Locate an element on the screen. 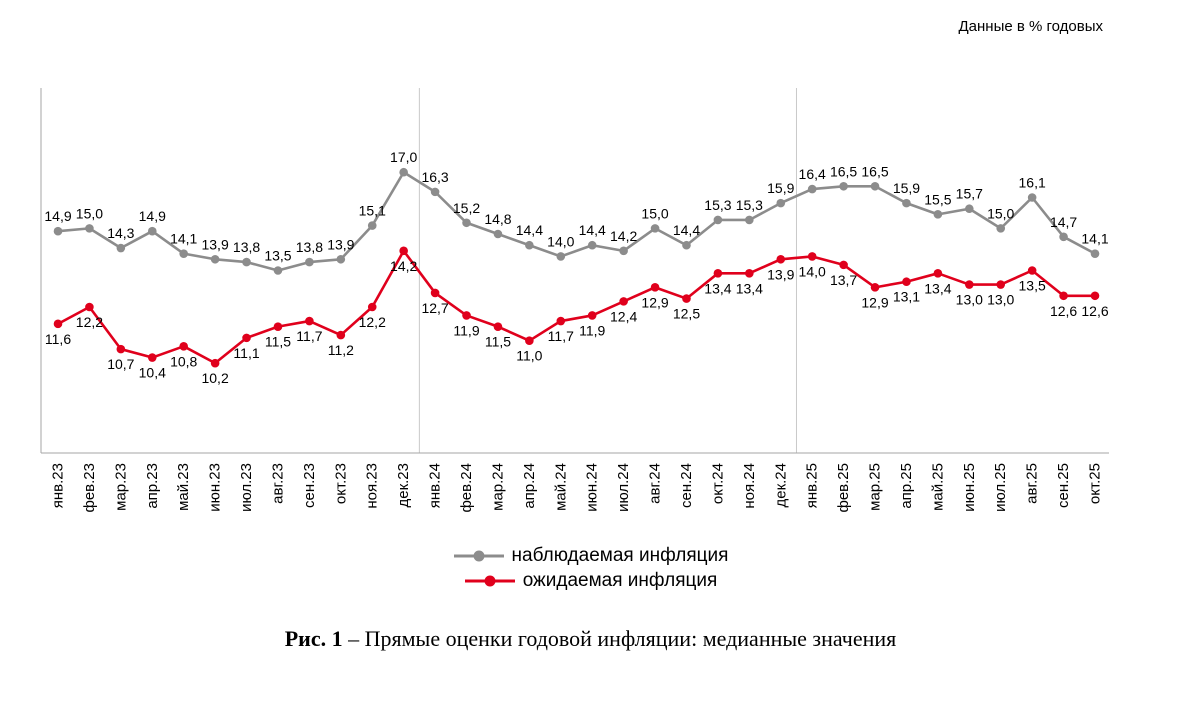 This screenshot has height=720, width=1181. expected-value-label: 12,4 is located at coordinates (623, 316).